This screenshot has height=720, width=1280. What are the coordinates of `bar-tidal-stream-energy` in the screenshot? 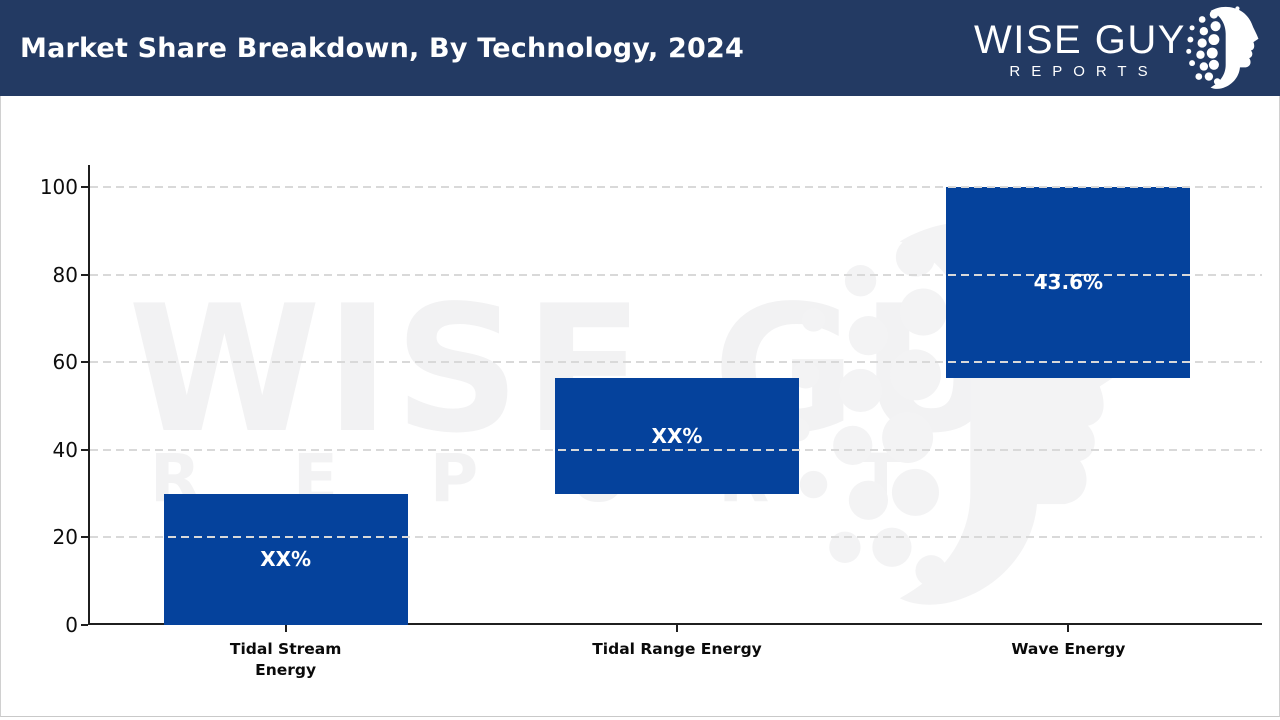 It's located at (285, 559).